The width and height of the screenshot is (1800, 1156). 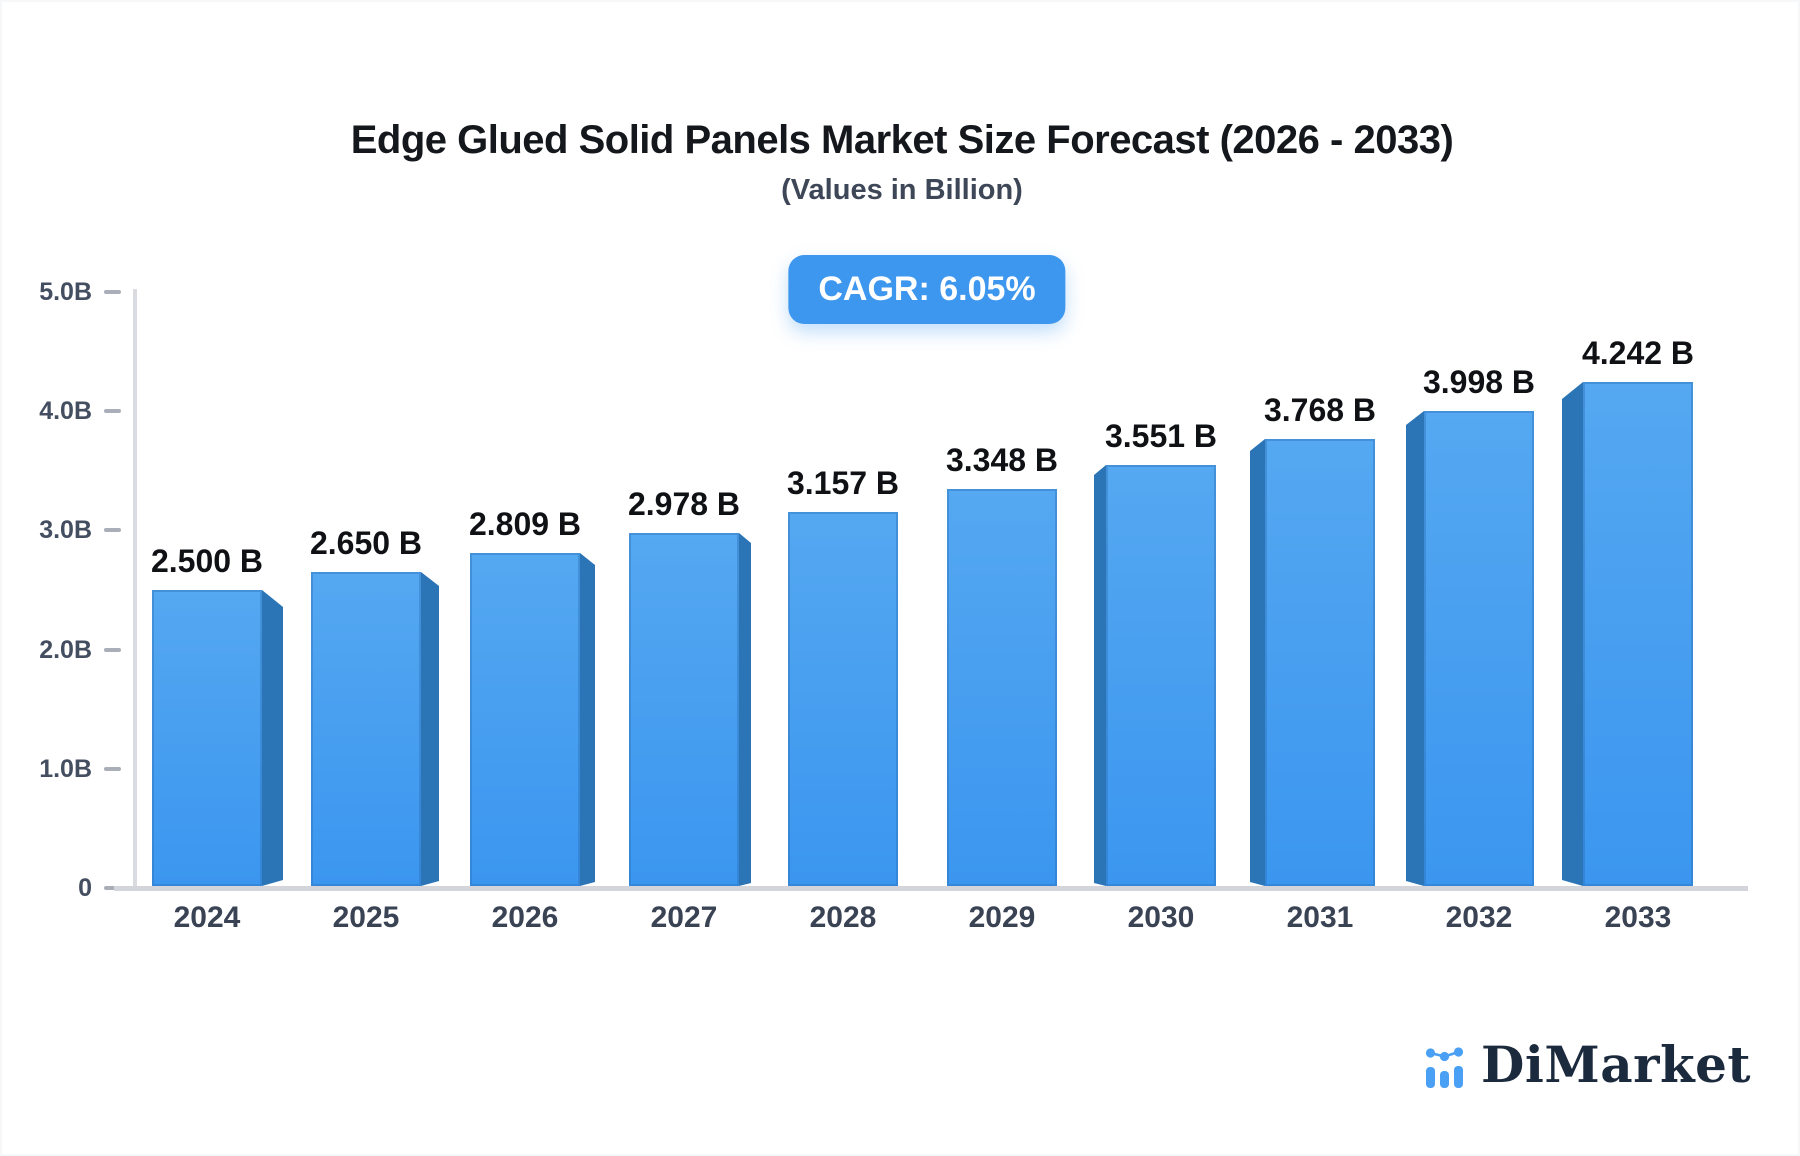 I want to click on x-tick-label: 2031, so click(x=1320, y=917).